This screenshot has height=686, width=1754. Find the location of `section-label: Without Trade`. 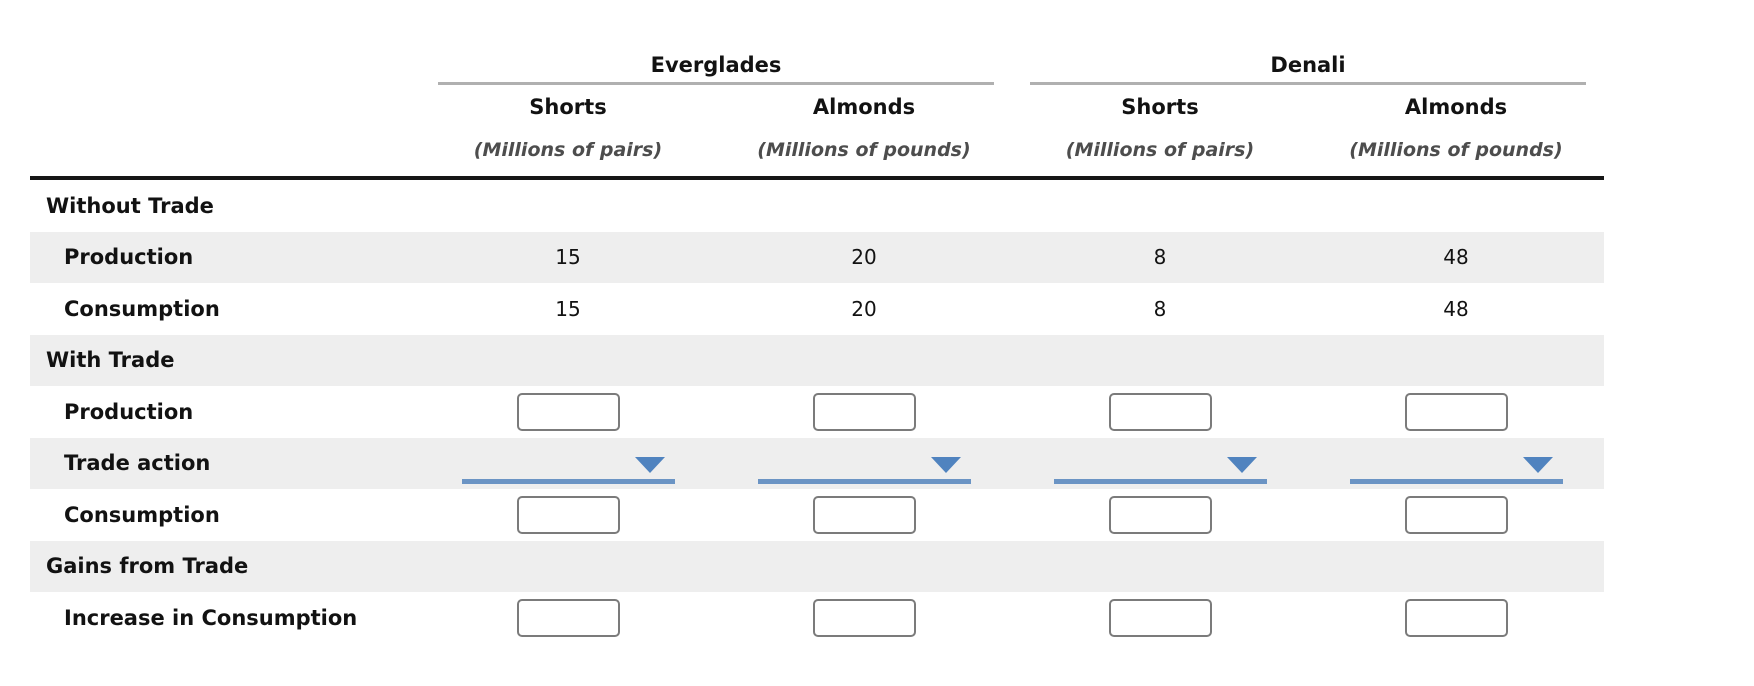

section-label: Without Trade is located at coordinates (130, 205).